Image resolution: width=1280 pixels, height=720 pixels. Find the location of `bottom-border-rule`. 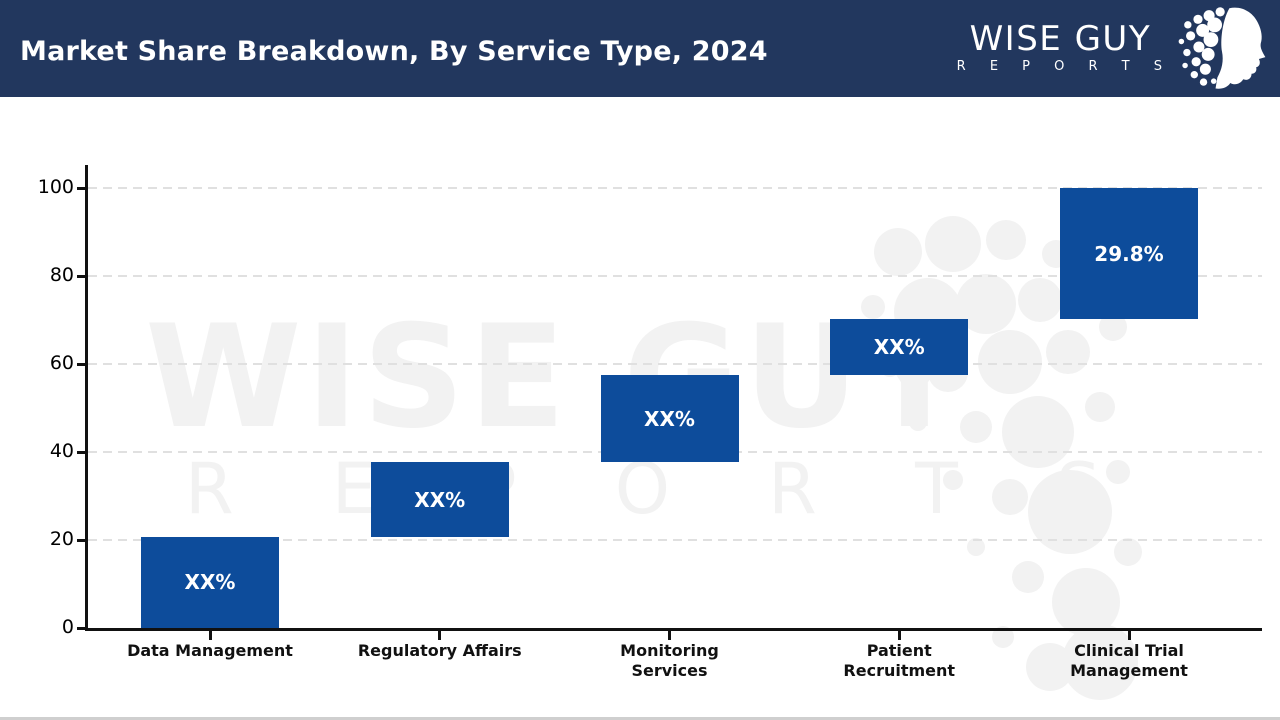

bottom-border-rule is located at coordinates (640, 718).